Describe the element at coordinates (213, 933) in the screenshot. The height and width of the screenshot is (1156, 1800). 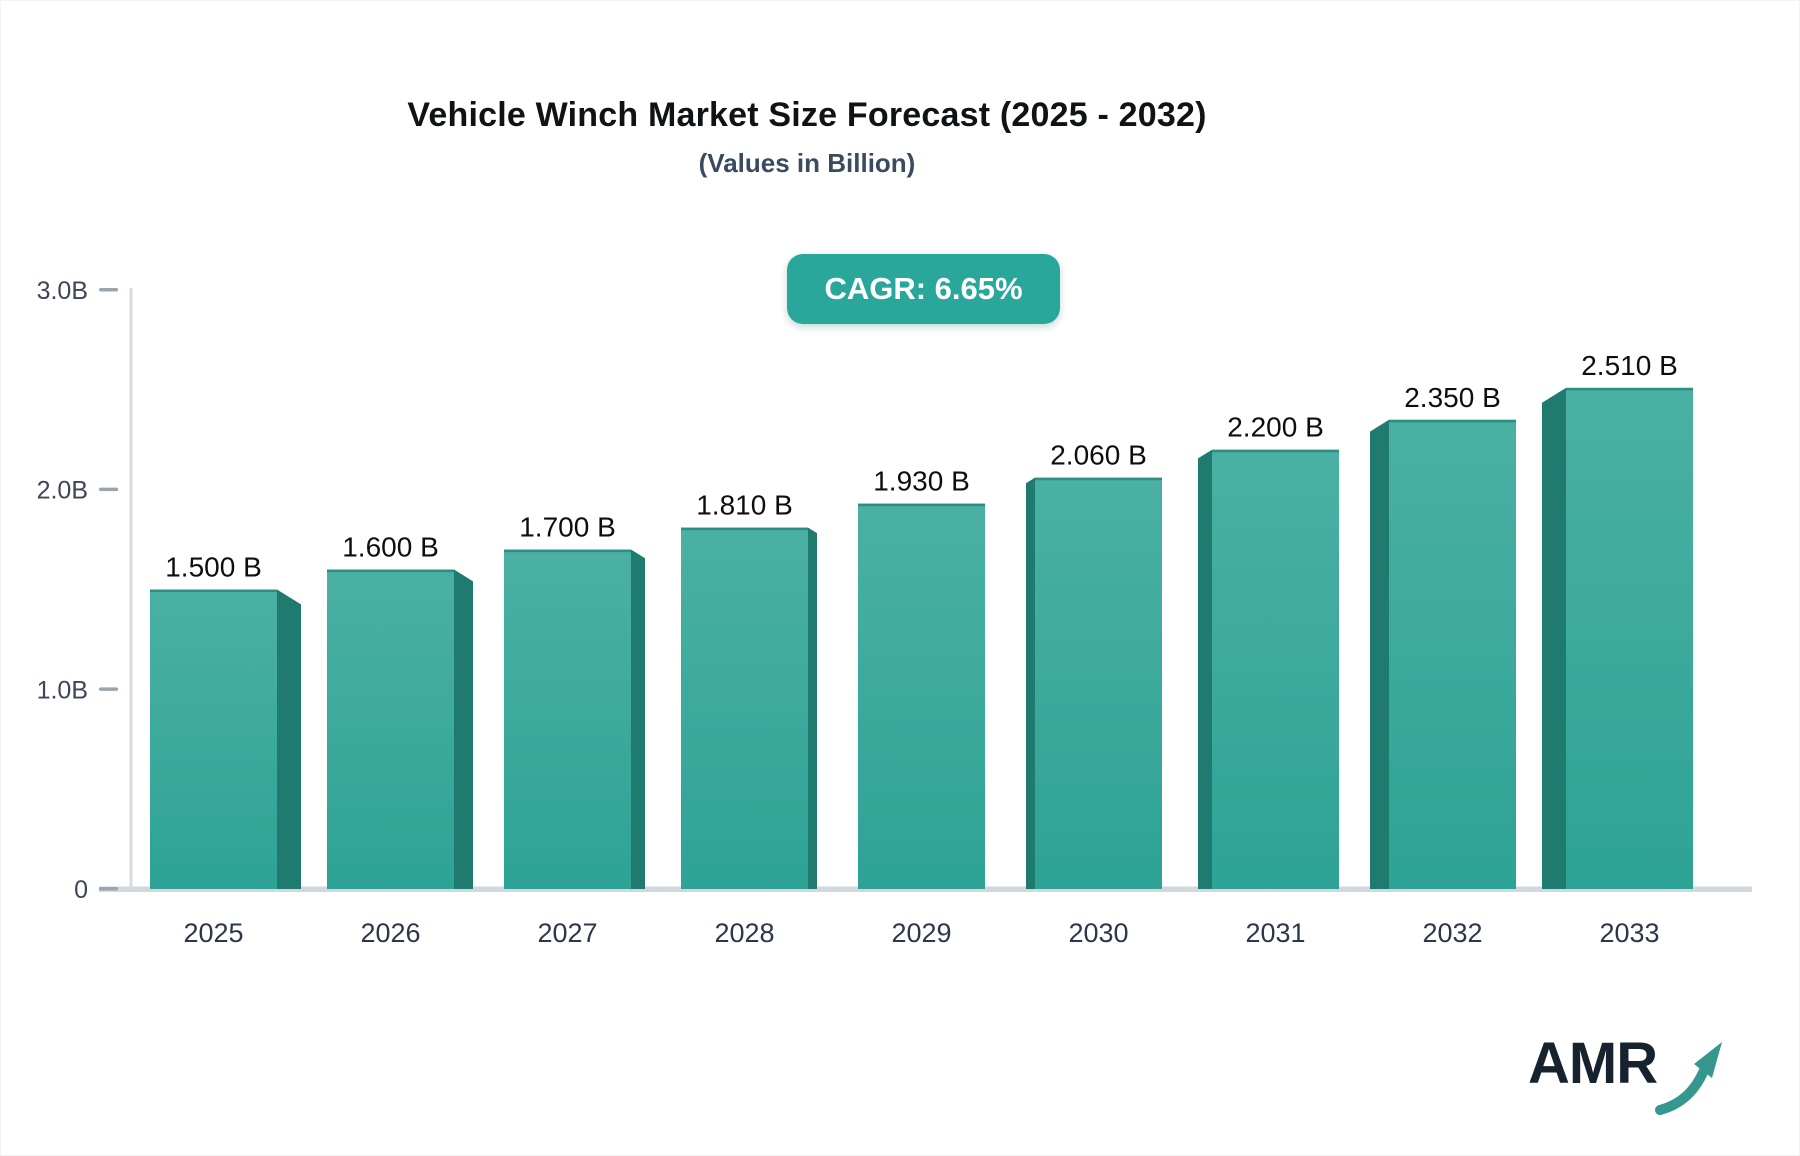
I see `x-tick-label: 2025` at that location.